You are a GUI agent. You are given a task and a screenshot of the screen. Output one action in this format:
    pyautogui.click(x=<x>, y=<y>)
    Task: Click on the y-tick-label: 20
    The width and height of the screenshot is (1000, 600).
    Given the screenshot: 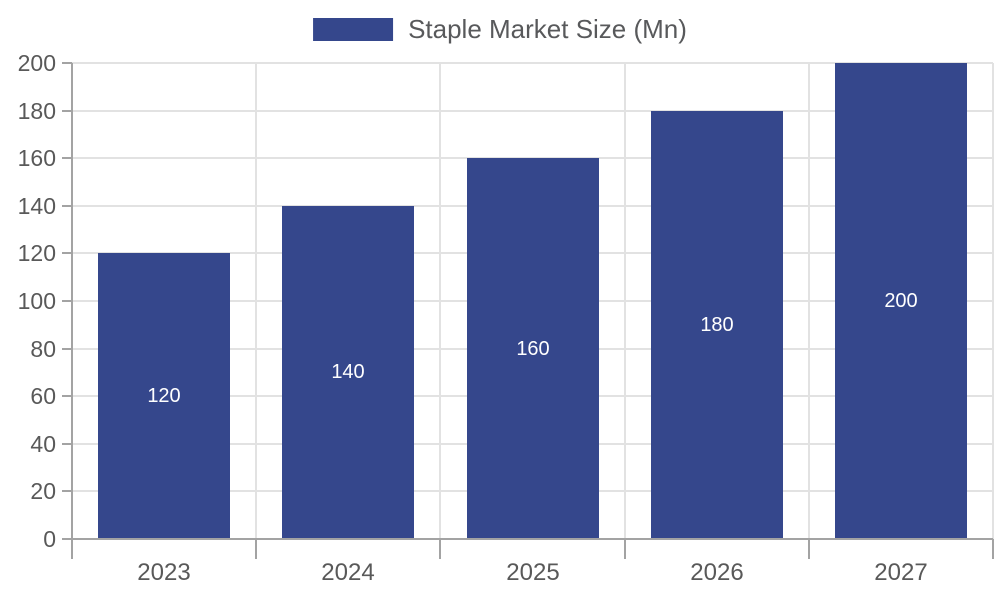 What is the action you would take?
    pyautogui.click(x=43, y=491)
    